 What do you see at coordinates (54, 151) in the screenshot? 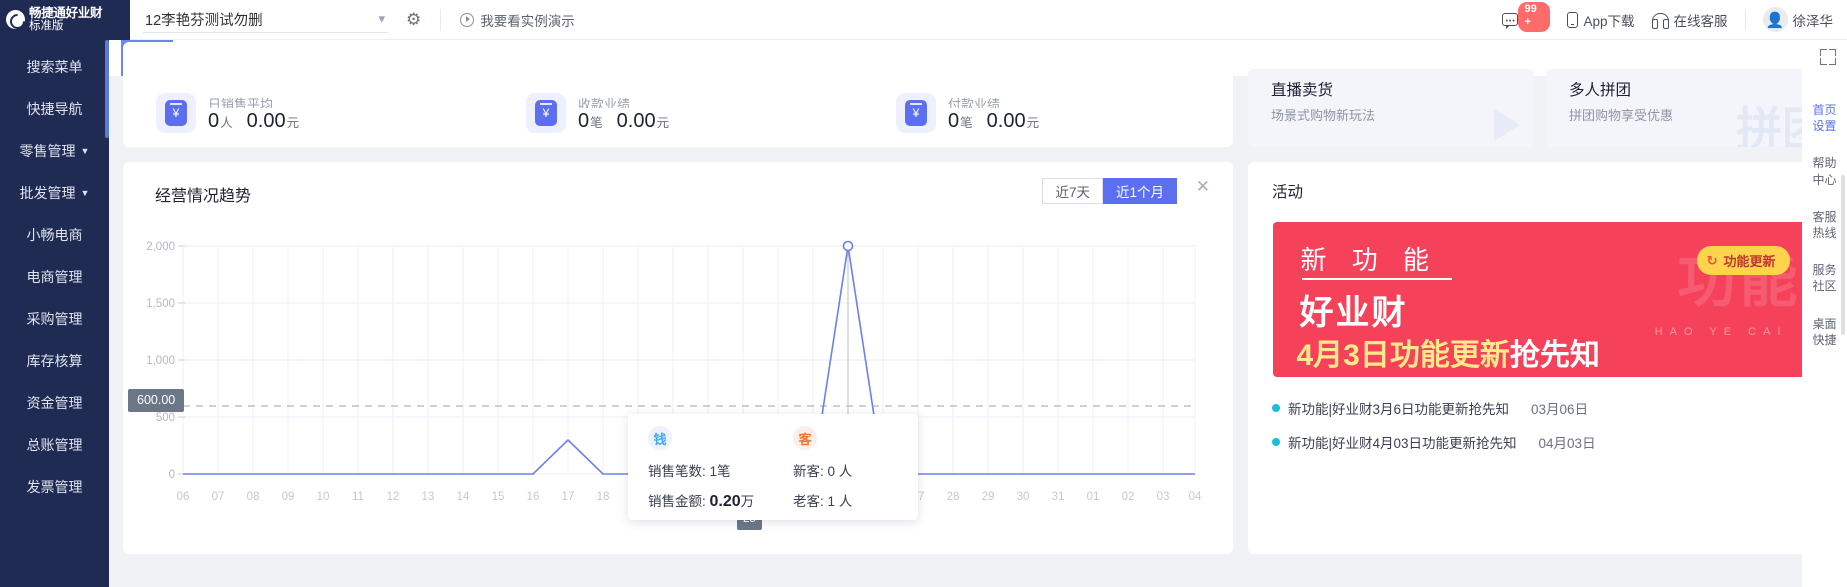
I see `sidebar-item-retail: 零售管理 ▼` at bounding box center [54, 151].